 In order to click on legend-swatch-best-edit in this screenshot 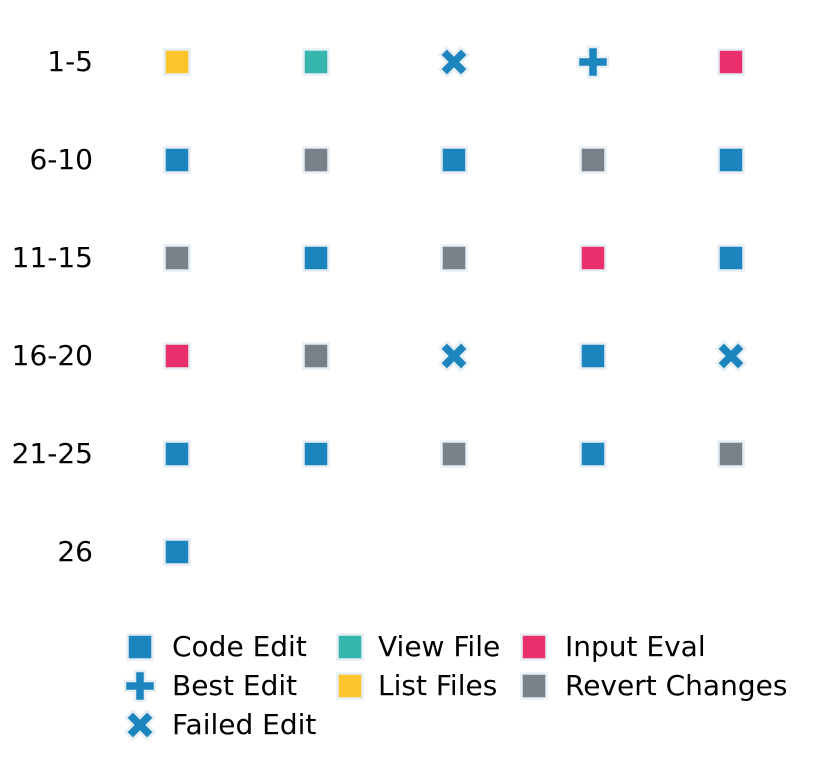, I will do `click(140, 686)`.